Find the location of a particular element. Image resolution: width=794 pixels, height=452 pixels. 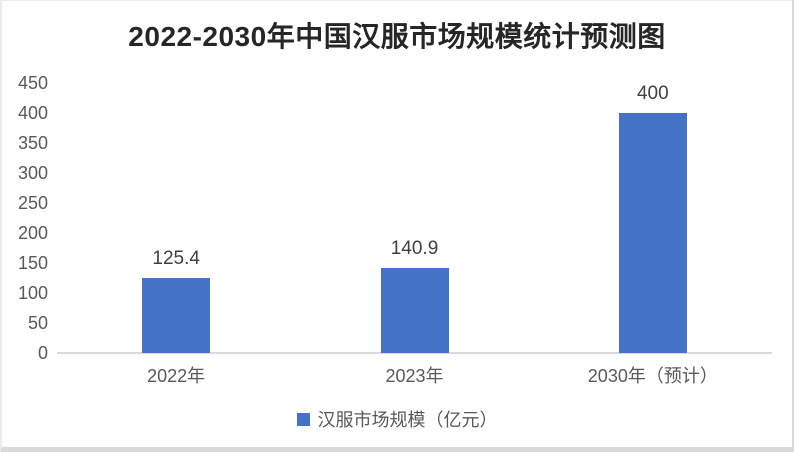

x-axis-label: 2030年（预计） is located at coordinates (652, 376).